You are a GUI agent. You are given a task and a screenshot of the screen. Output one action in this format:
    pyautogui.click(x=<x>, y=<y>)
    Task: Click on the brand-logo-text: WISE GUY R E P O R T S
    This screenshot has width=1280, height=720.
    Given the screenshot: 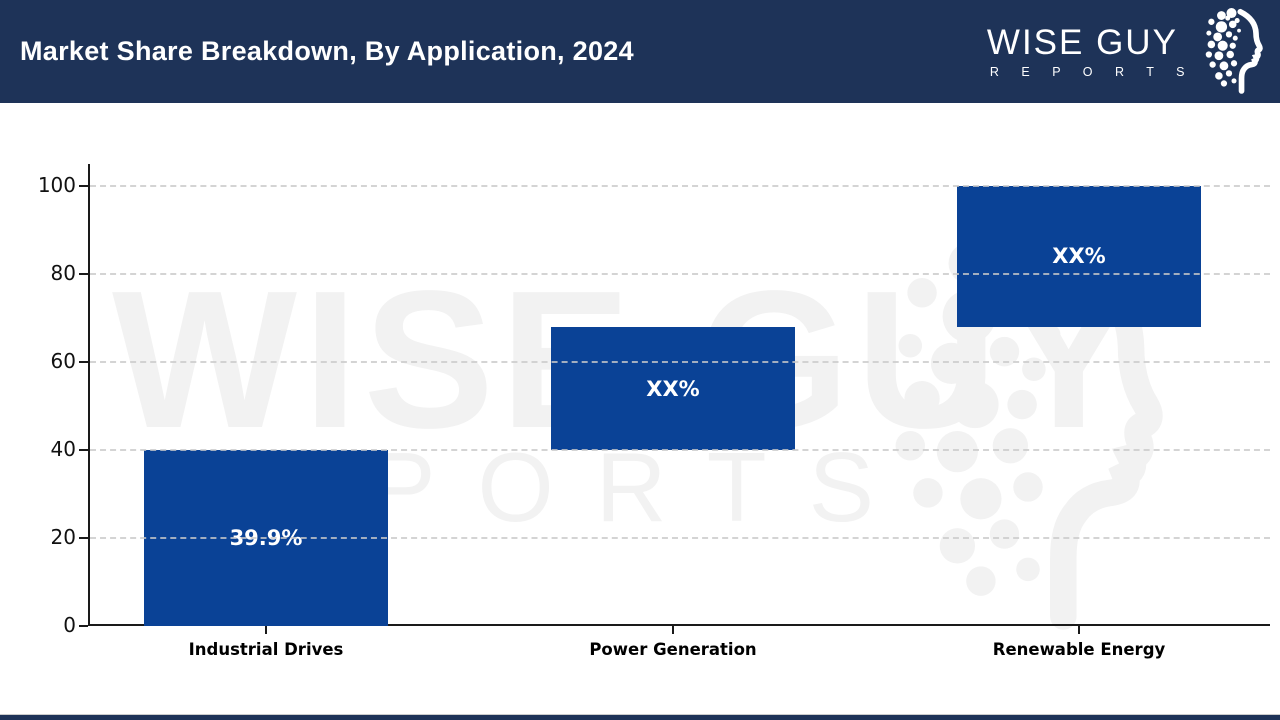 What is the action you would take?
    pyautogui.click(x=1090, y=52)
    